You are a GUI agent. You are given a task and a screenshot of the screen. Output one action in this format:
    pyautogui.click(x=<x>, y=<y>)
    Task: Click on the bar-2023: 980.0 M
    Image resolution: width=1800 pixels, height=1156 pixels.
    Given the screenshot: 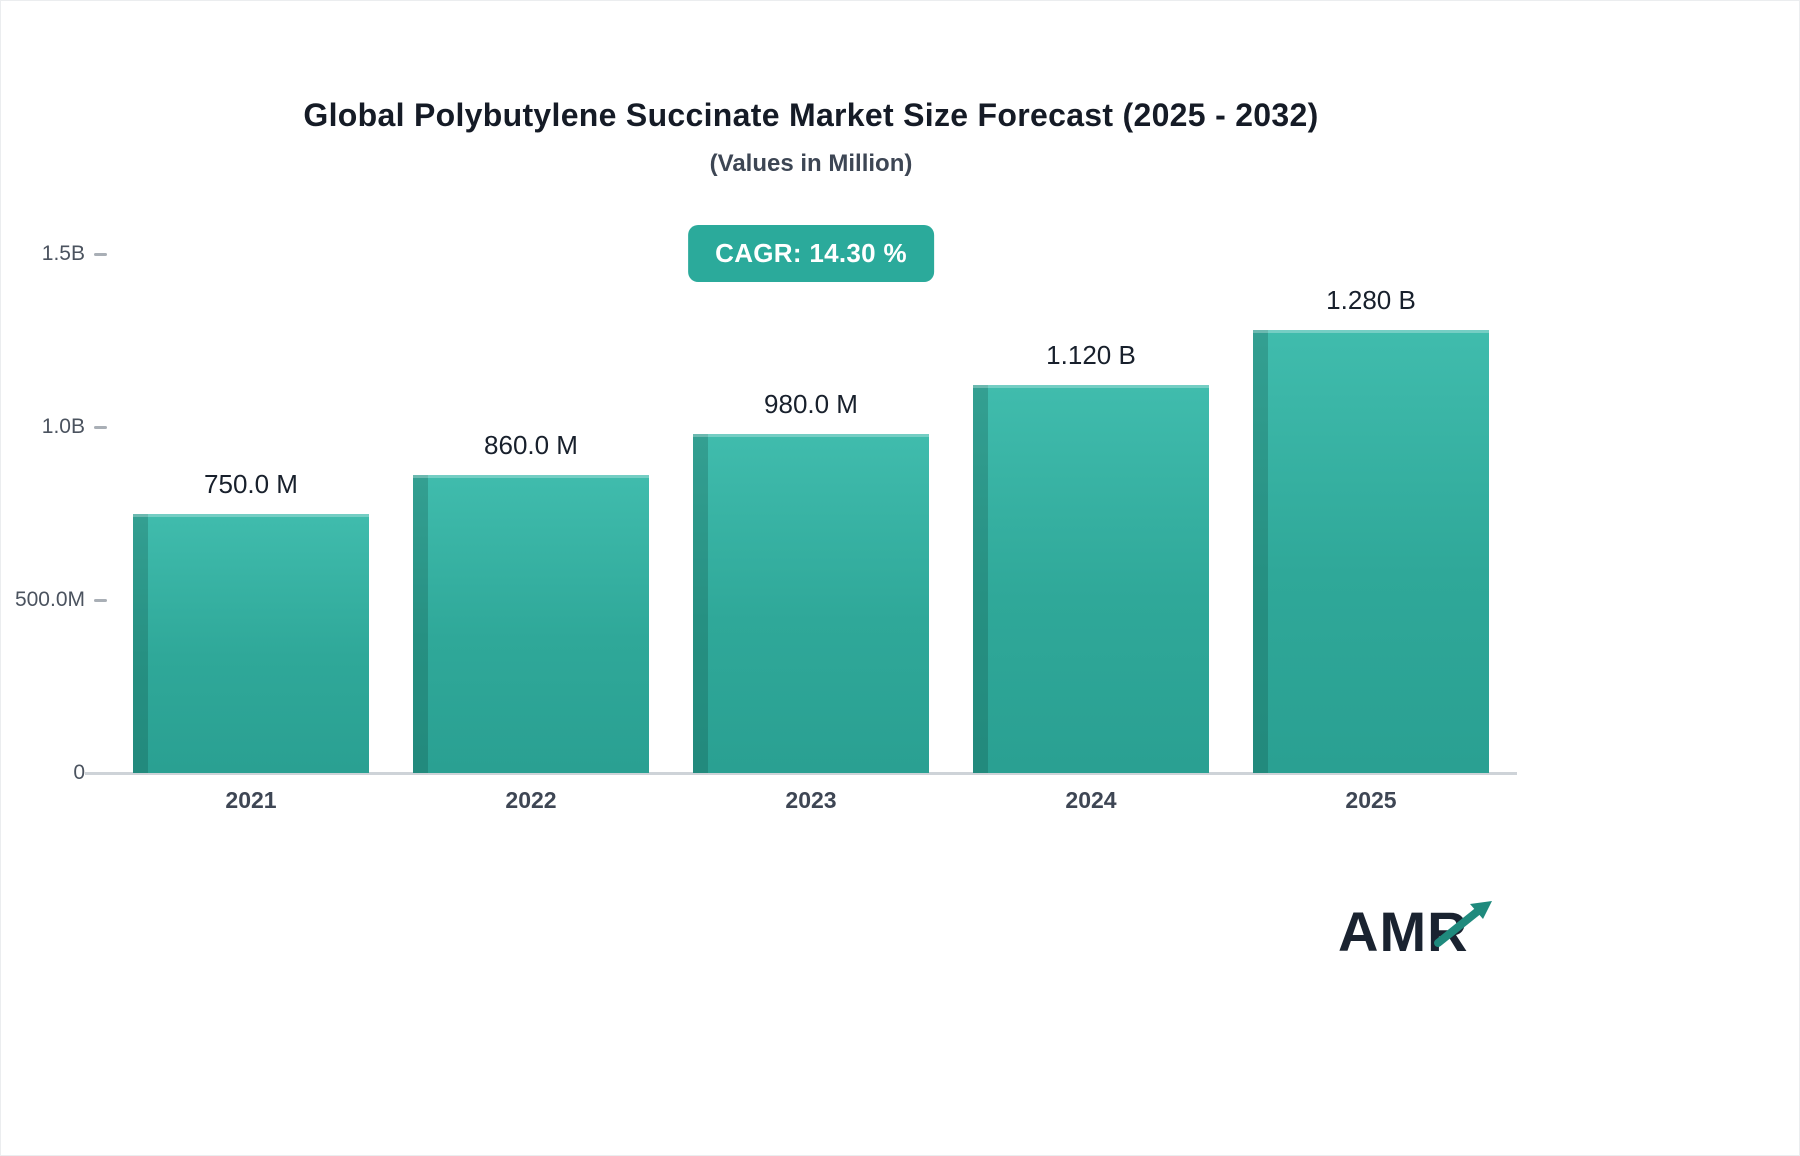 What is the action you would take?
    pyautogui.click(x=811, y=581)
    